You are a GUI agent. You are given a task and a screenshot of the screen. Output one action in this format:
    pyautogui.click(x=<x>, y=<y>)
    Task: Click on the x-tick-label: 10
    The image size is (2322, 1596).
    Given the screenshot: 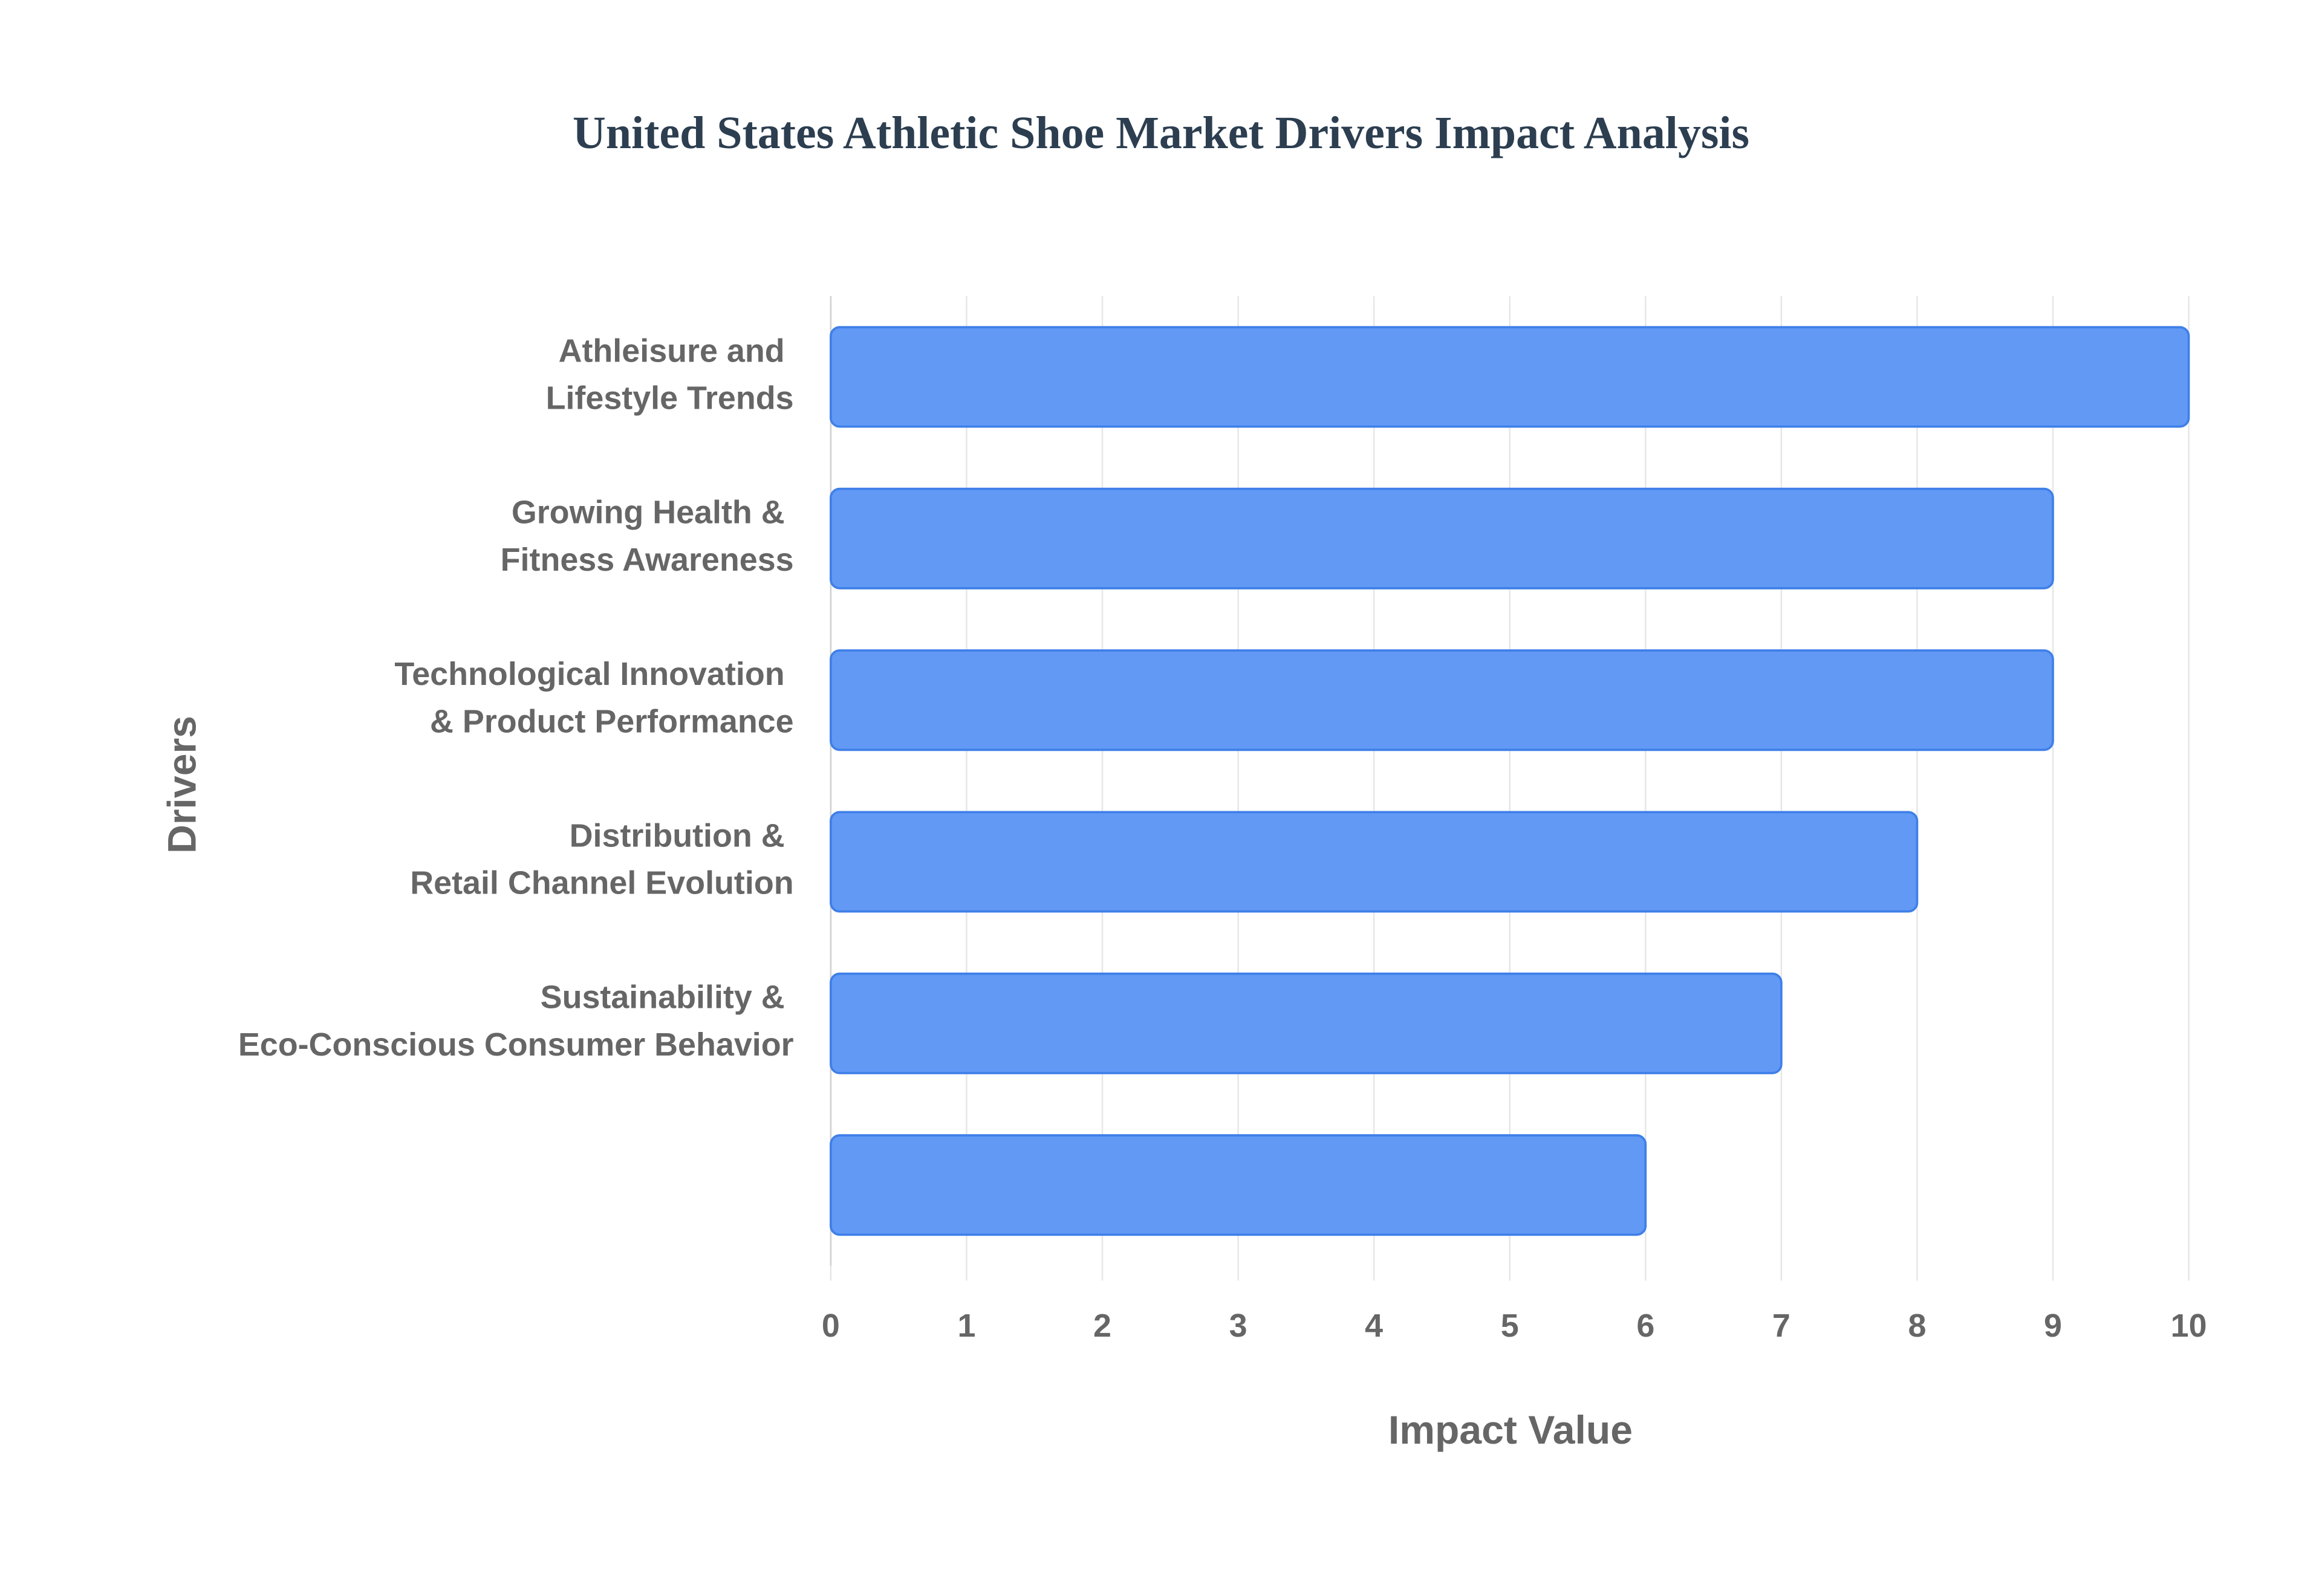 What is the action you would take?
    pyautogui.click(x=2189, y=1326)
    